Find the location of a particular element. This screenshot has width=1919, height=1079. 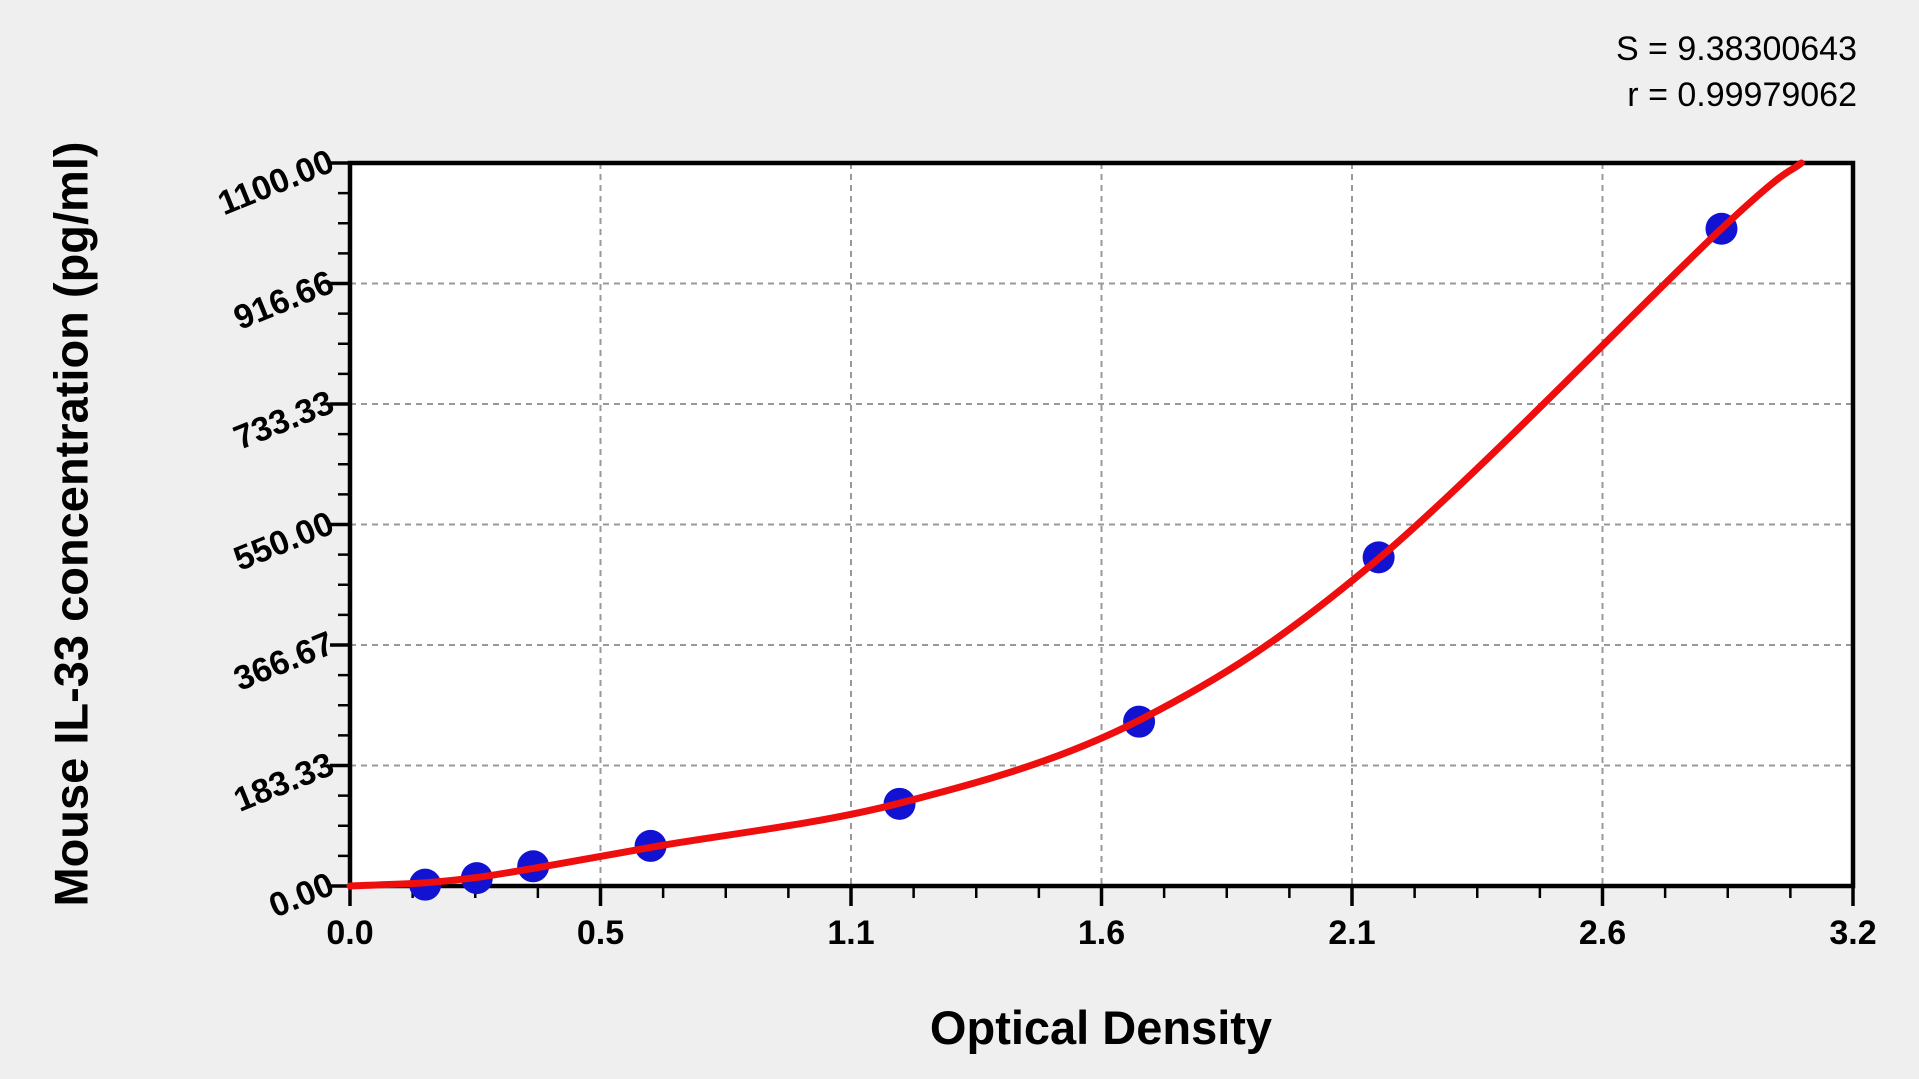

x-tick-label: 0.5 is located at coordinates (600, 933).